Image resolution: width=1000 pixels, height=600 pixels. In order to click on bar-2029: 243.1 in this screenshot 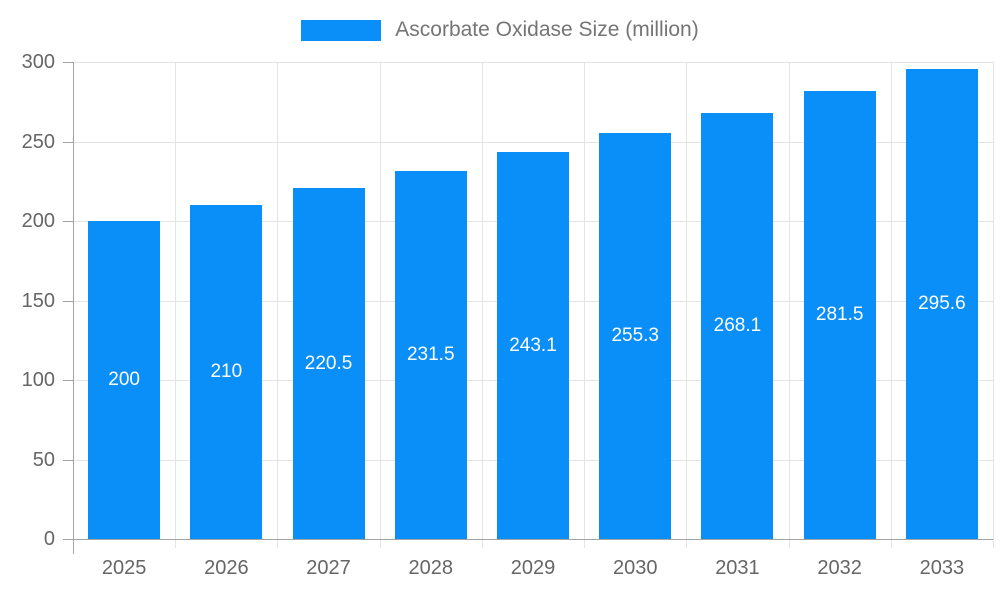, I will do `click(533, 345)`.